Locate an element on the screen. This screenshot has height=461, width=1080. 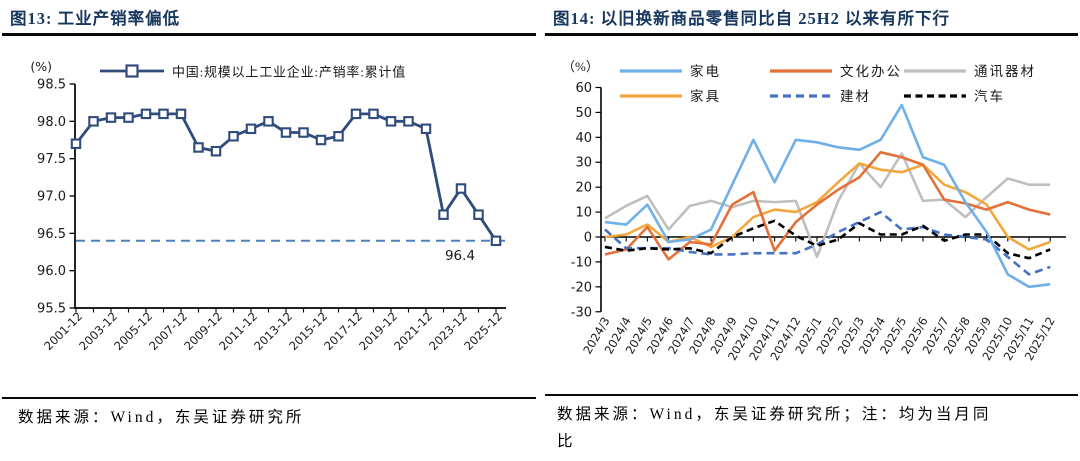
series-4-dashed is located at coordinates (827, 243).